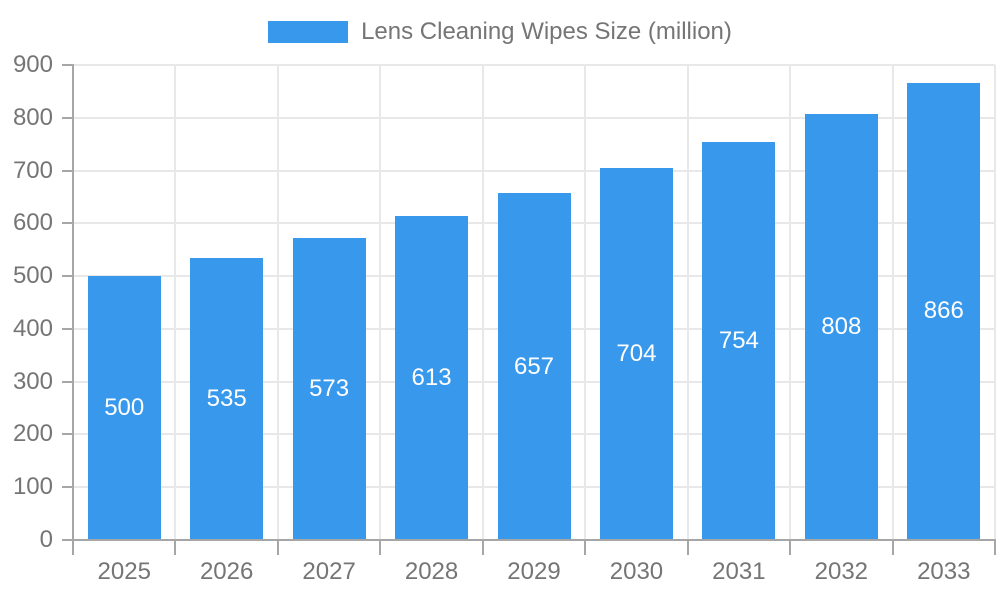 Image resolution: width=1000 pixels, height=600 pixels. What do you see at coordinates (431, 571) in the screenshot?
I see `x-tick-label: 2028` at bounding box center [431, 571].